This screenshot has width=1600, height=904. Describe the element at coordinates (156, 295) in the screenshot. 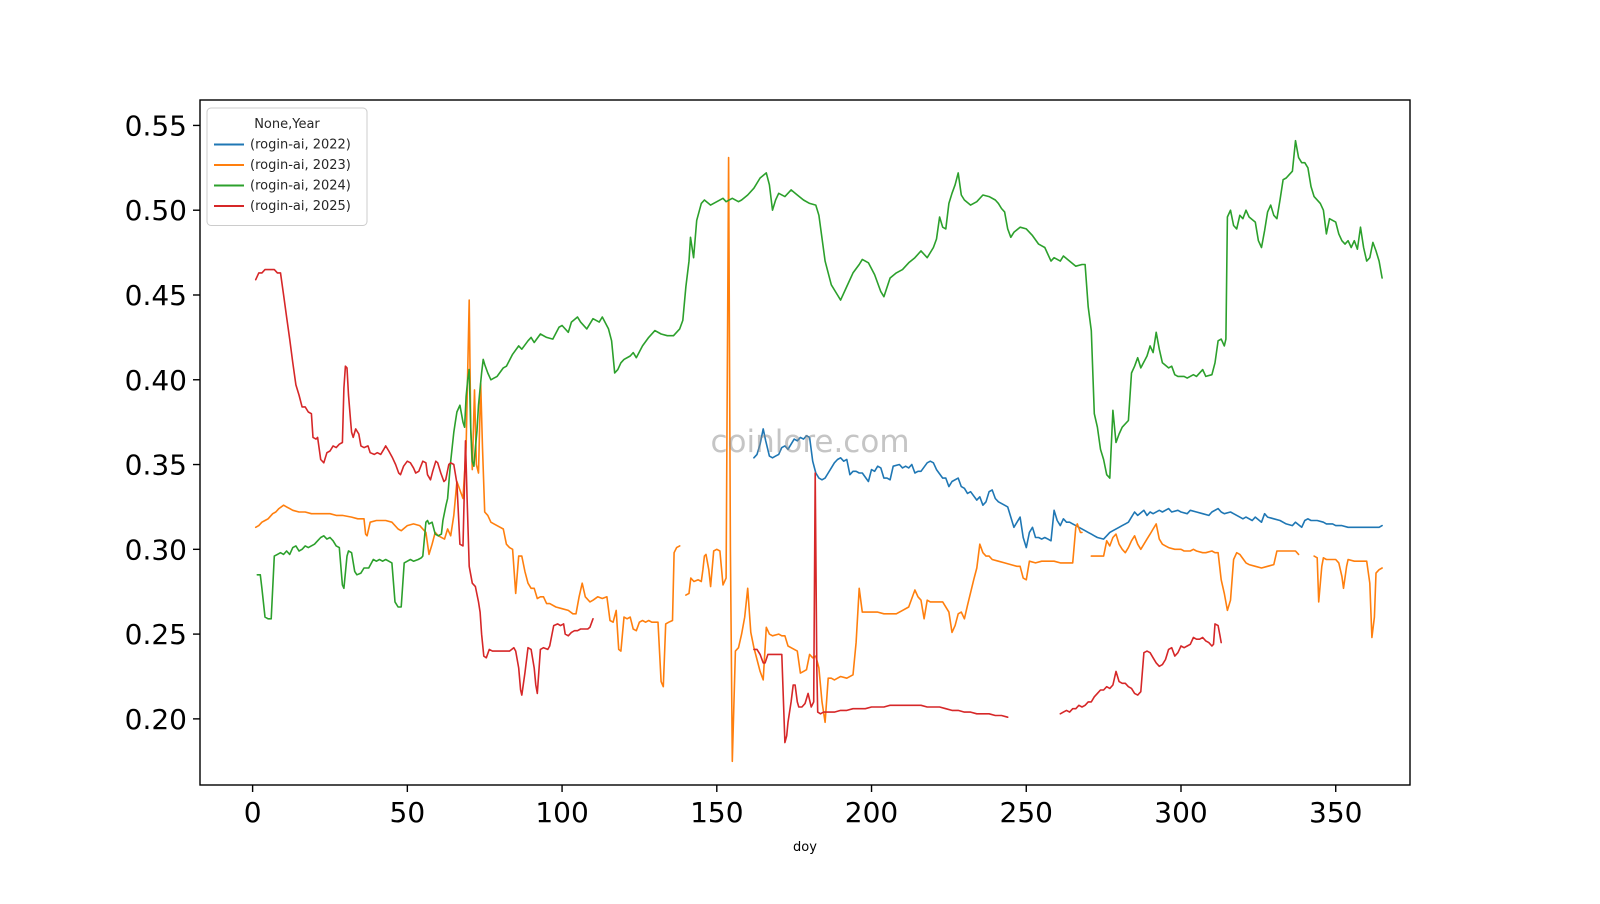

I see `y-tick-label: 0.45` at that location.